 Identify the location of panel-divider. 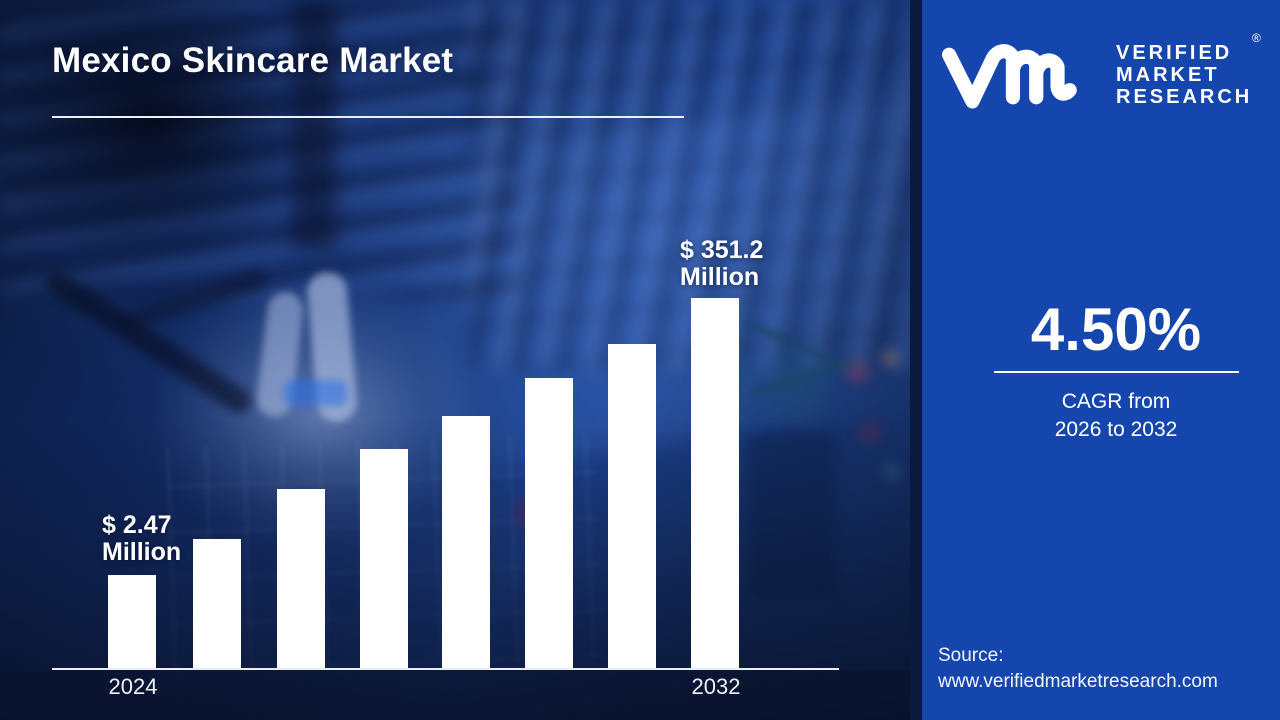
(916, 360).